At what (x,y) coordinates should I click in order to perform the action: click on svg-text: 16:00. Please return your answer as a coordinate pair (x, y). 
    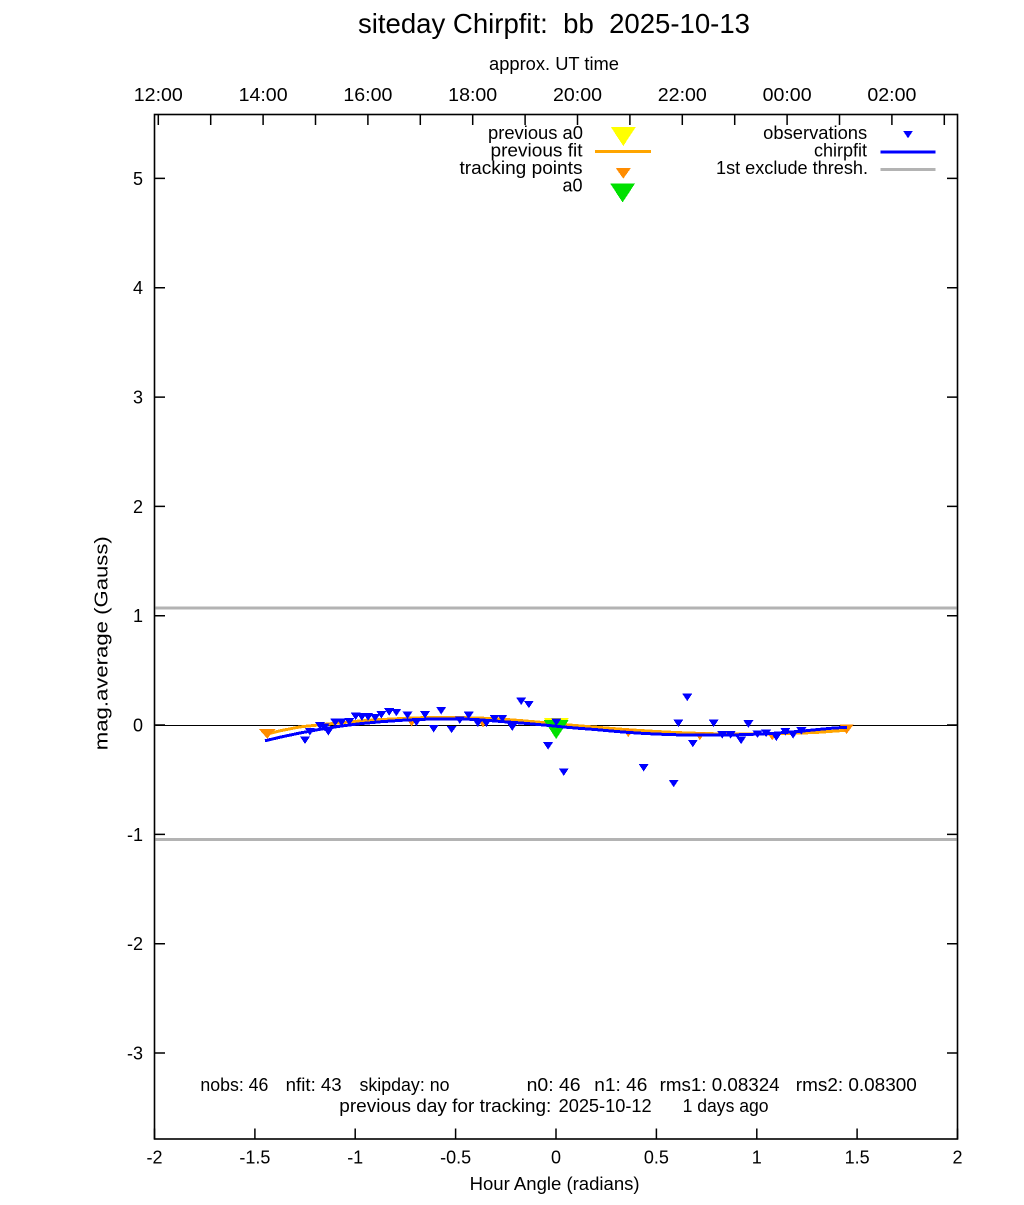
    Looking at the image, I should click on (367, 95).